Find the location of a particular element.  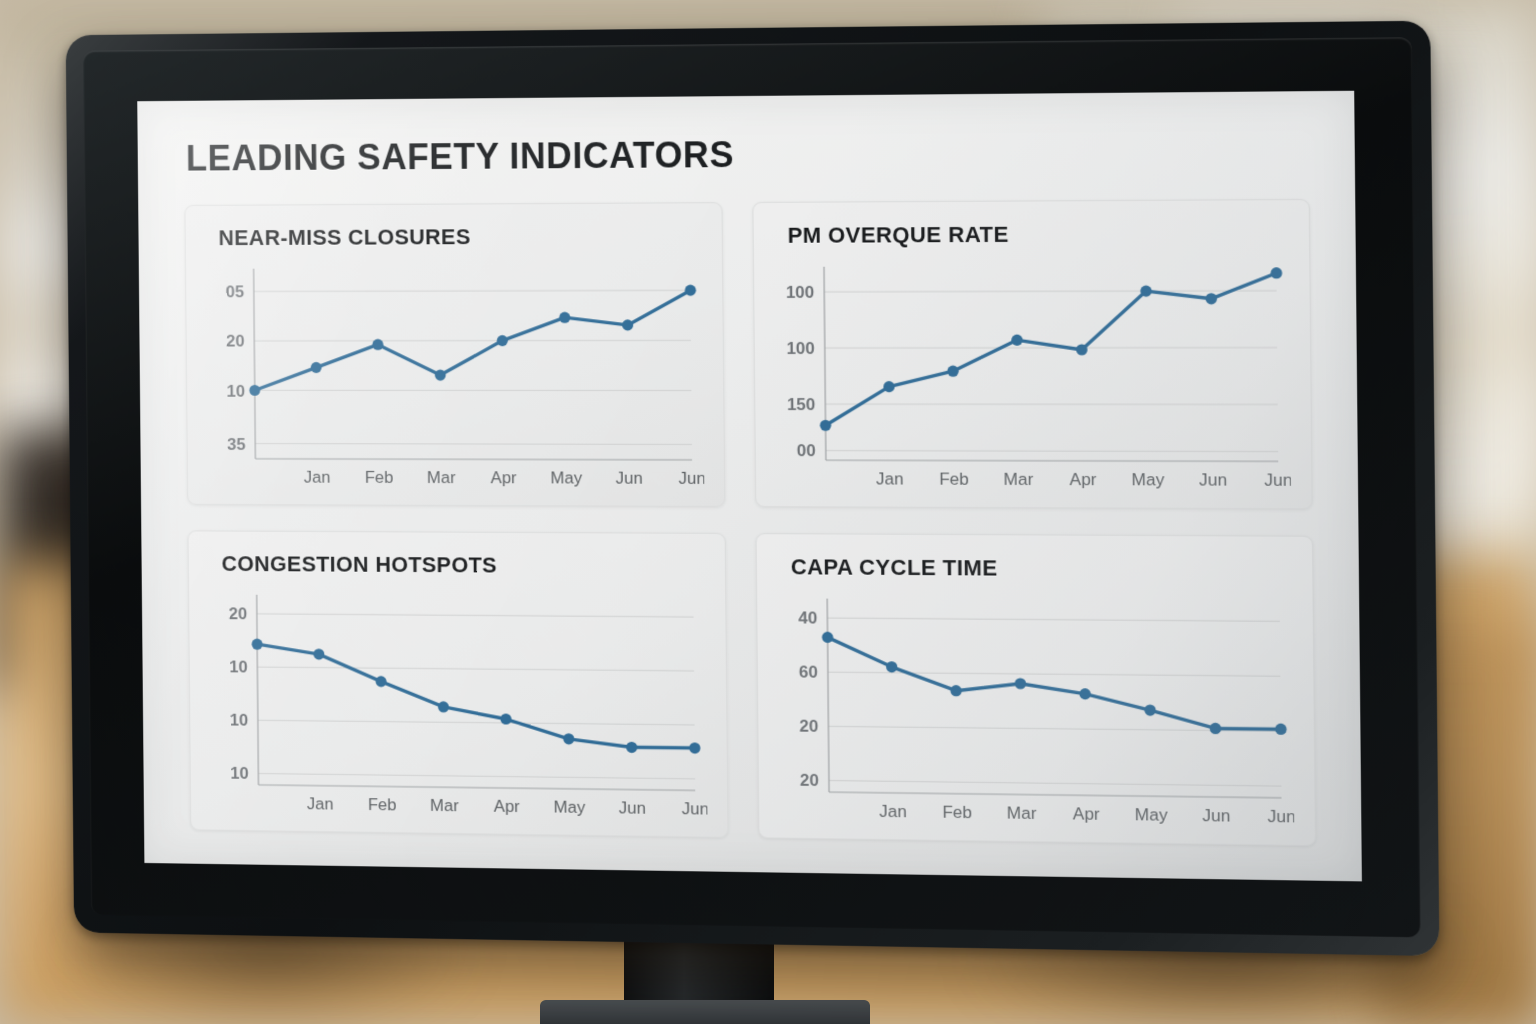

y-axis-tick-label: 00 is located at coordinates (806, 450).